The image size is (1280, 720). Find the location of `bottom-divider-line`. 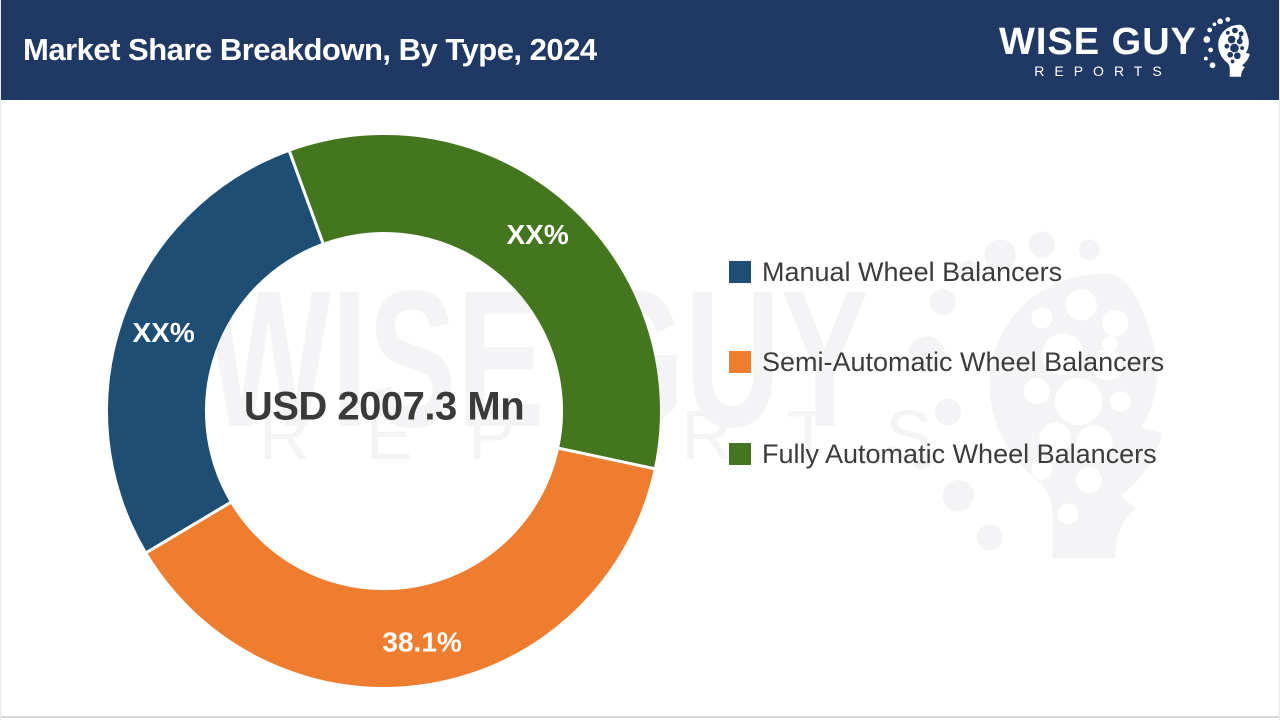

bottom-divider-line is located at coordinates (640, 717).